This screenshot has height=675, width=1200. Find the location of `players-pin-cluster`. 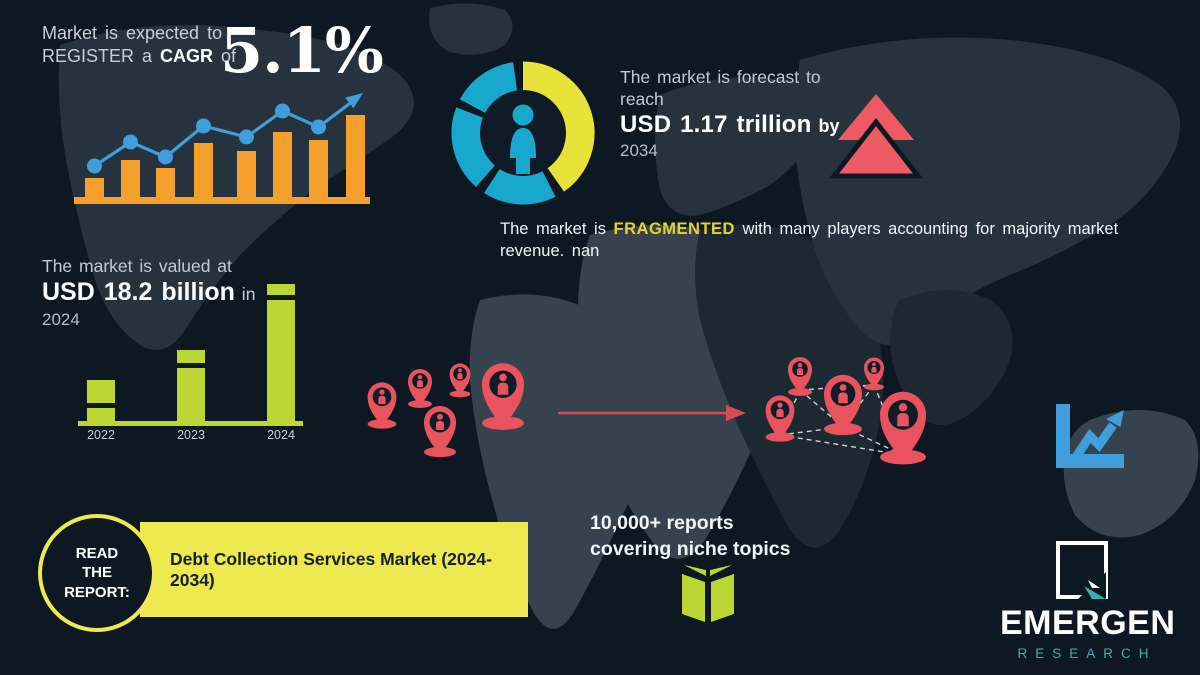

players-pin-cluster is located at coordinates (445, 410).